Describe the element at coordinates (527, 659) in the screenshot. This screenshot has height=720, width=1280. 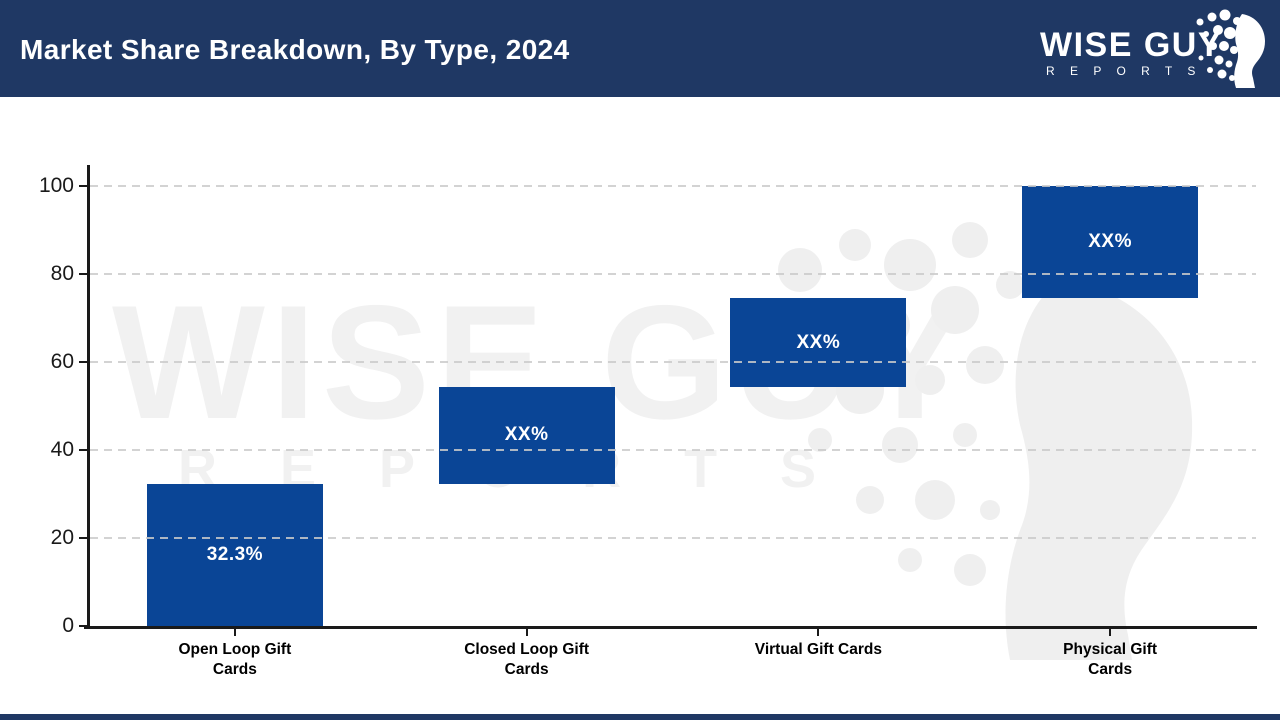
I see `category-label: Closed Loop Gift Cards` at that location.